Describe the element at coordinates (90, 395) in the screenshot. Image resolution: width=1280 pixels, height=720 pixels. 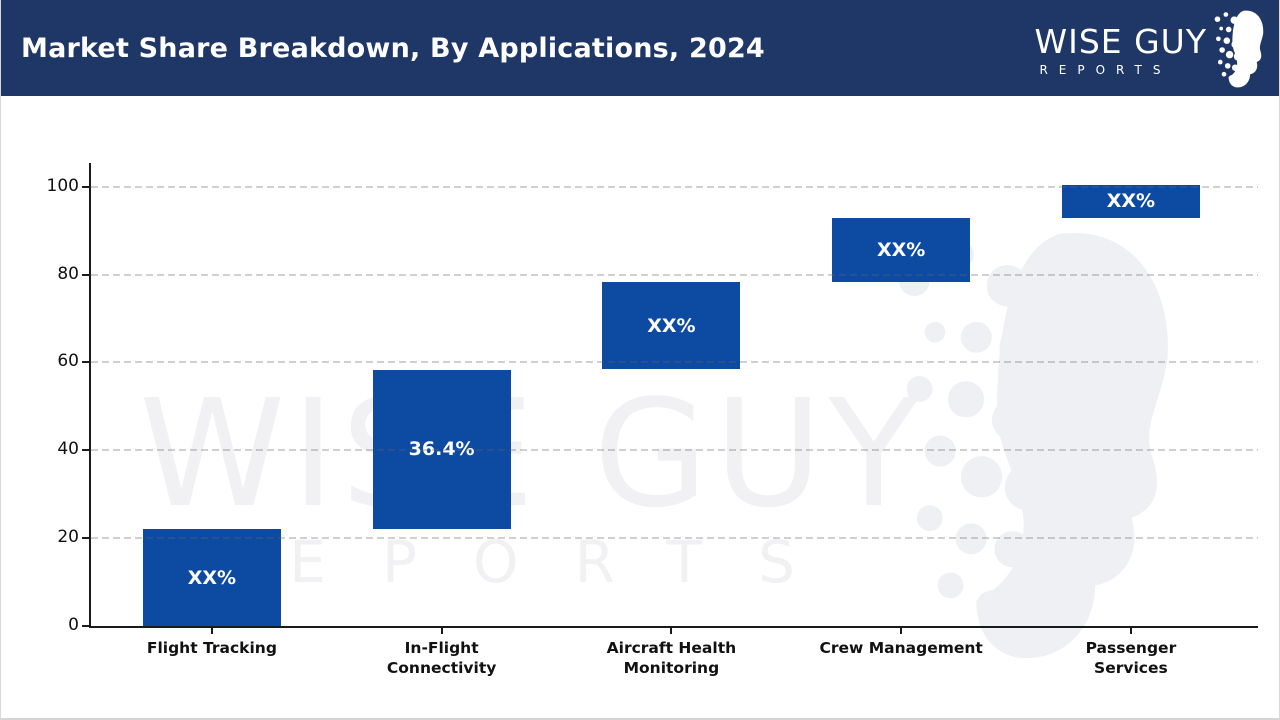
I see `axis-y` at that location.